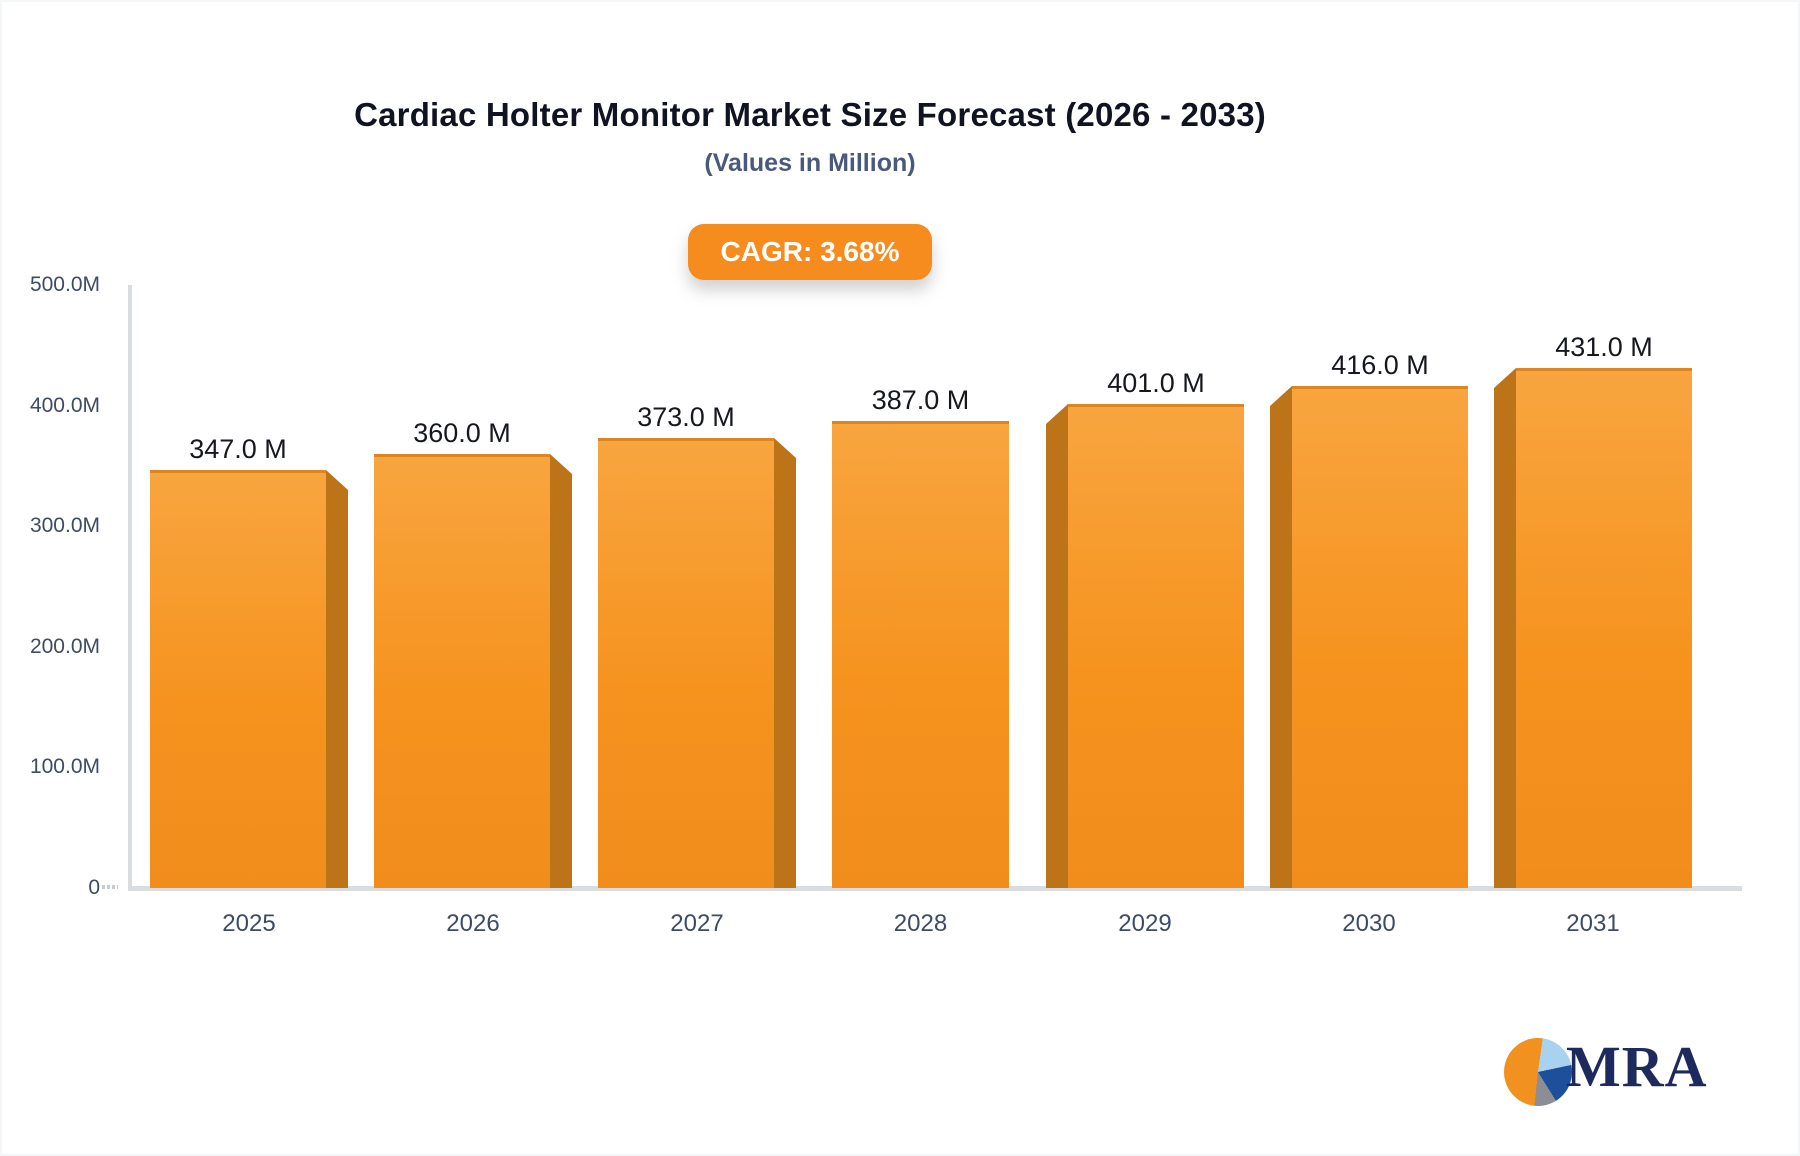  Describe the element at coordinates (64, 405) in the screenshot. I see `y-axis-tick-label: 400.0M` at that location.